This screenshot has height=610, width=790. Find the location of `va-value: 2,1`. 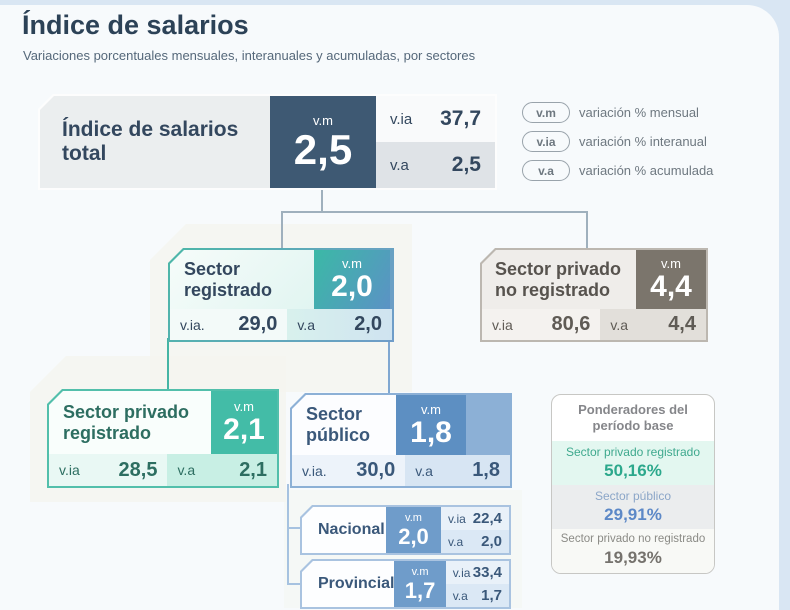

va-value: 2,1 is located at coordinates (253, 469).